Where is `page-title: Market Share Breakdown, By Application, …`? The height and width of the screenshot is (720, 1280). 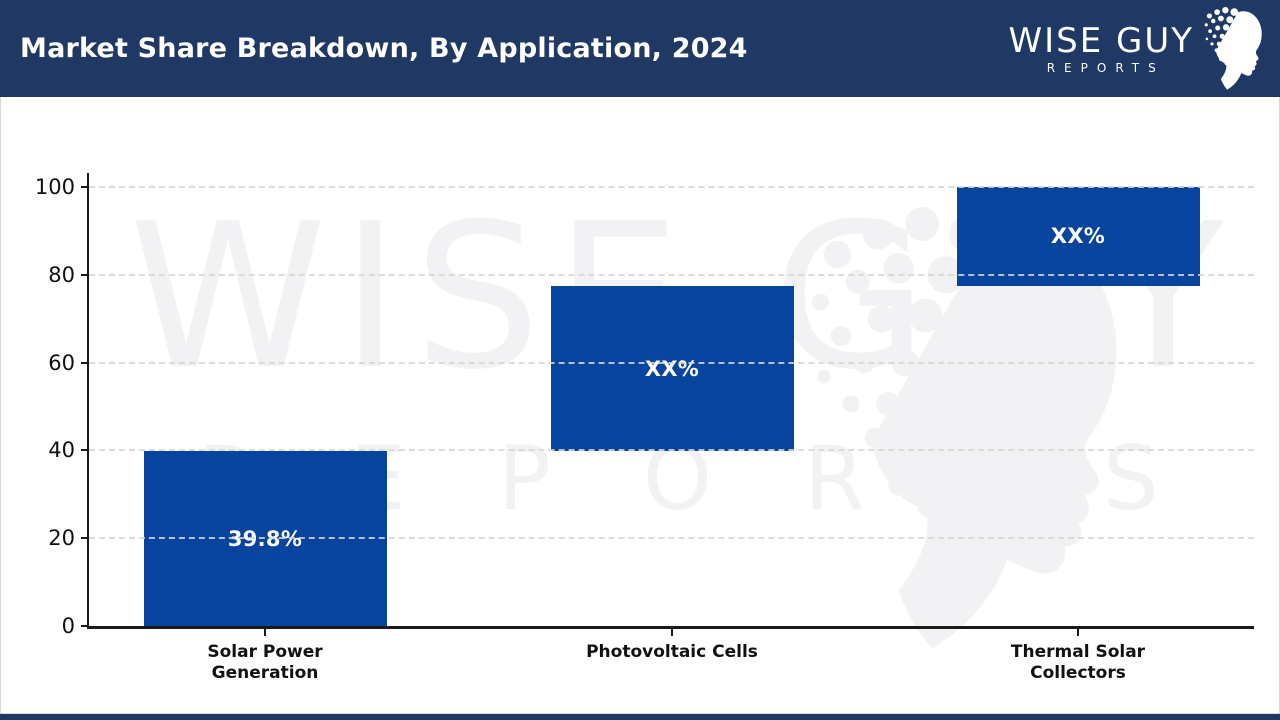
page-title: Market Share Breakdown, By Application, … is located at coordinates (384, 48).